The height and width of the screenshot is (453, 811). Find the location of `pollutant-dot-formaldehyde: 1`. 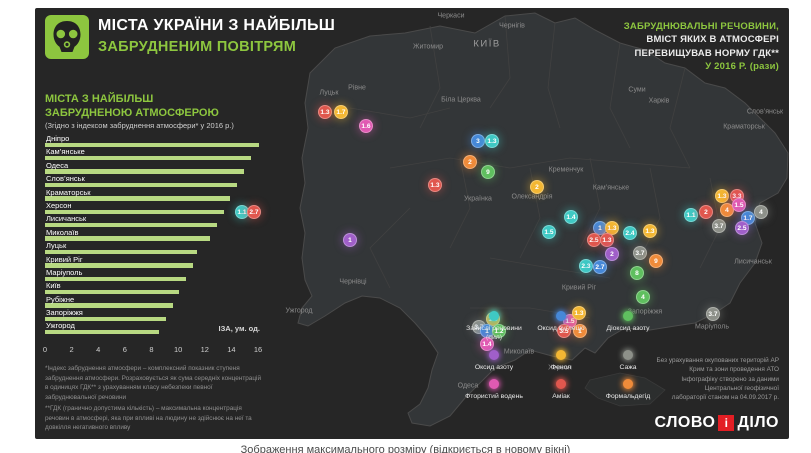

pollutant-dot-formaldehyde: 1 is located at coordinates (580, 331).